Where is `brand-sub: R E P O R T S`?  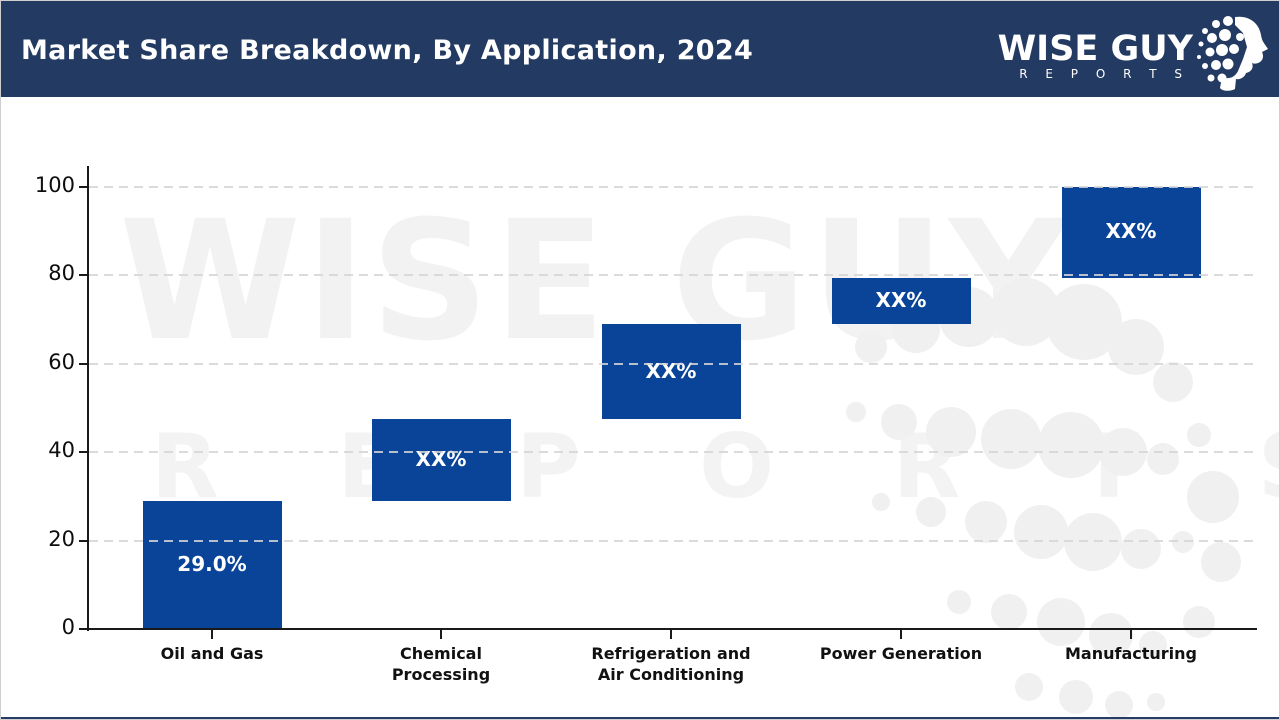
brand-sub: R E P O R T S is located at coordinates (1104, 74).